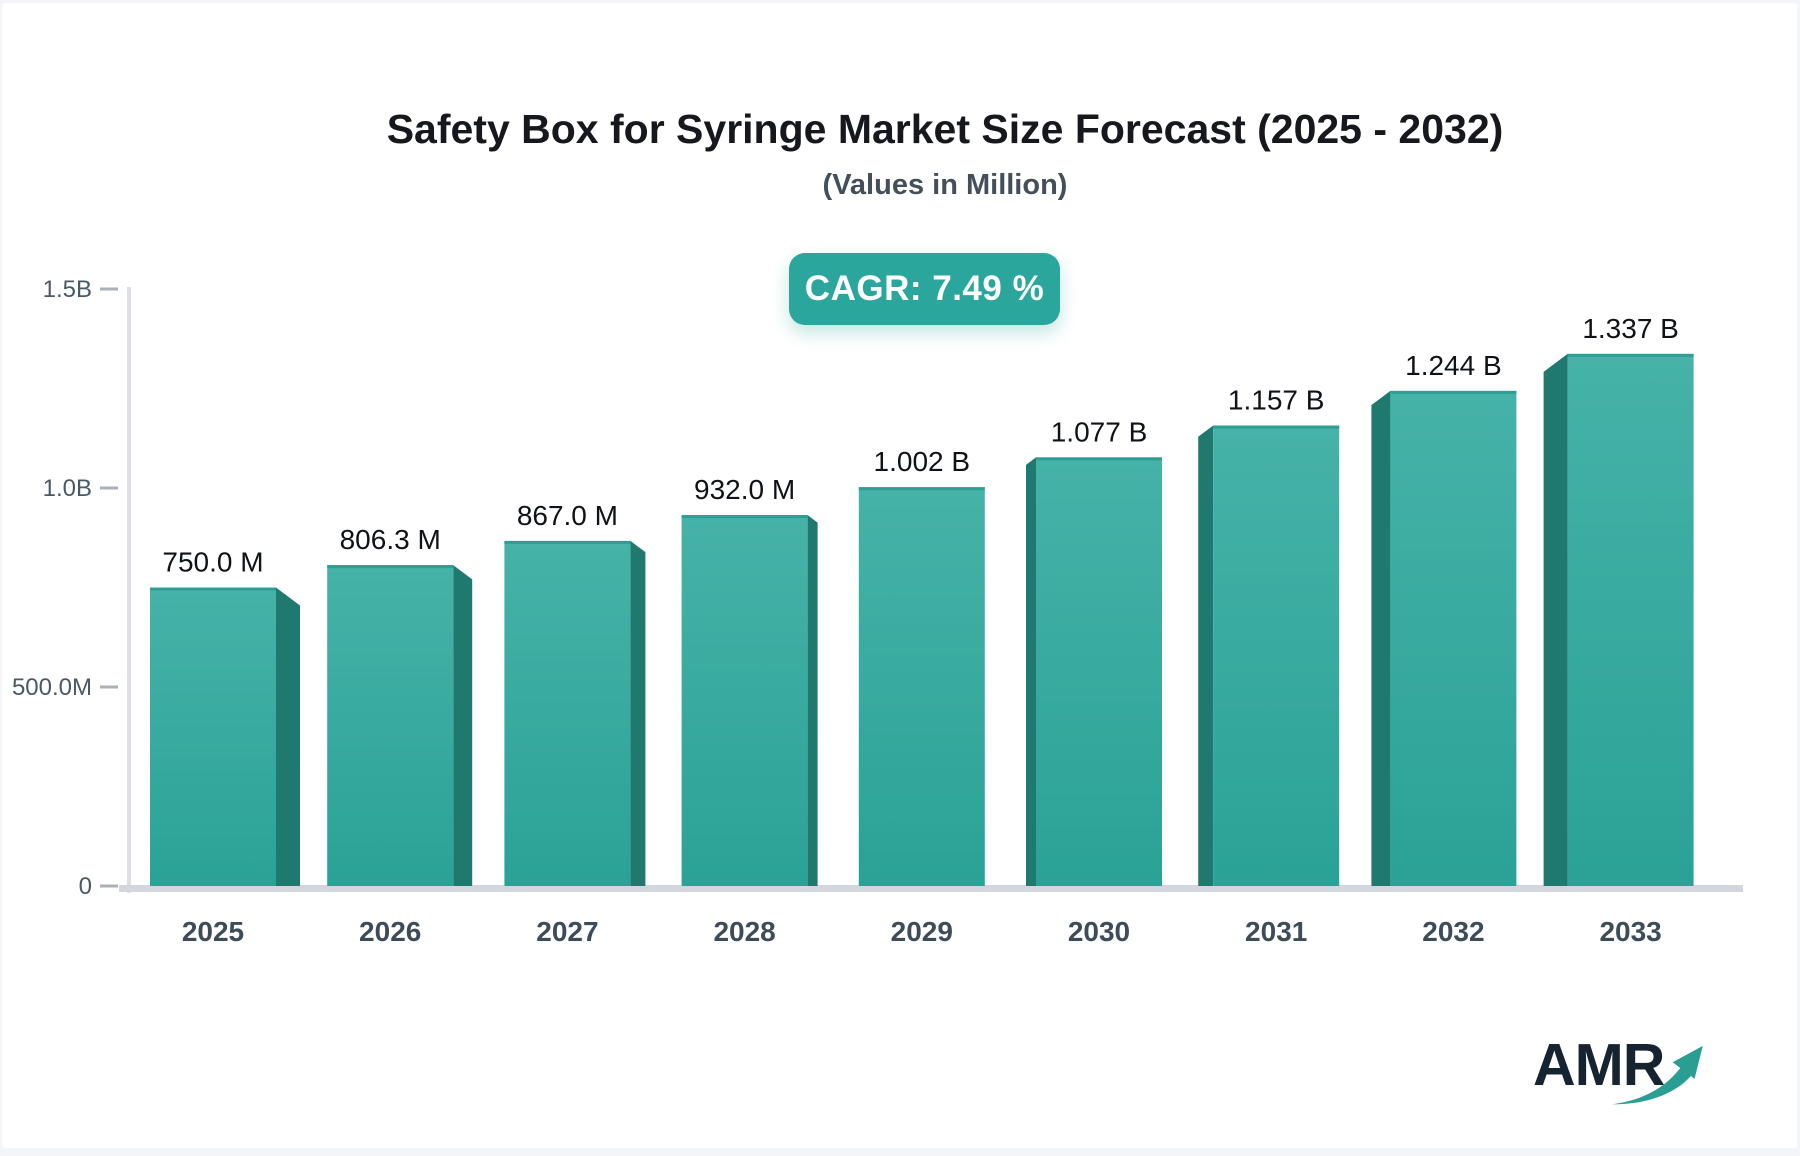 The height and width of the screenshot is (1156, 1800). Describe the element at coordinates (922, 931) in the screenshot. I see `x-axis-category-label: 2029` at that location.